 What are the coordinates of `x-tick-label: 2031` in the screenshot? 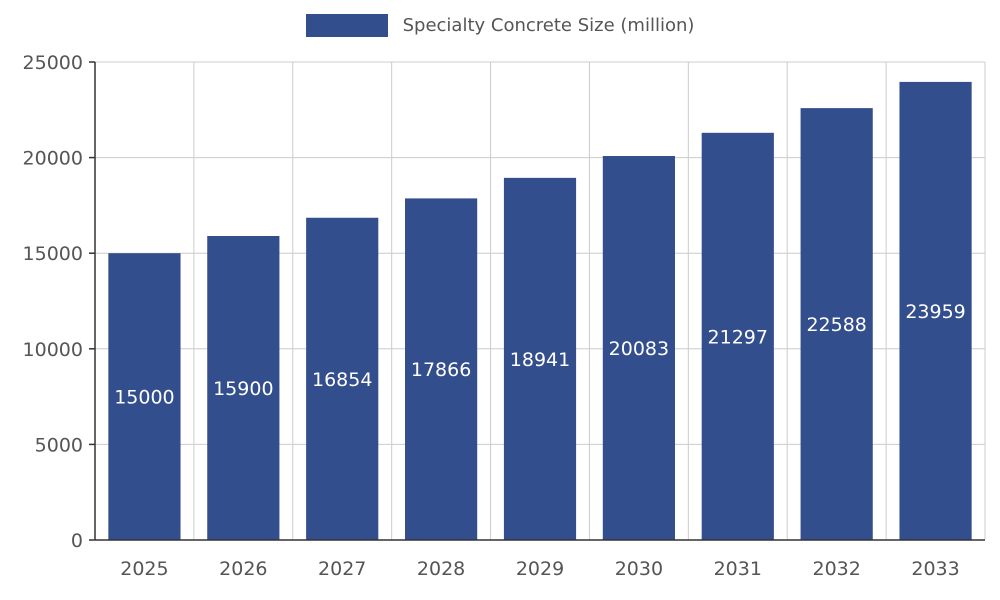 It's located at (738, 569).